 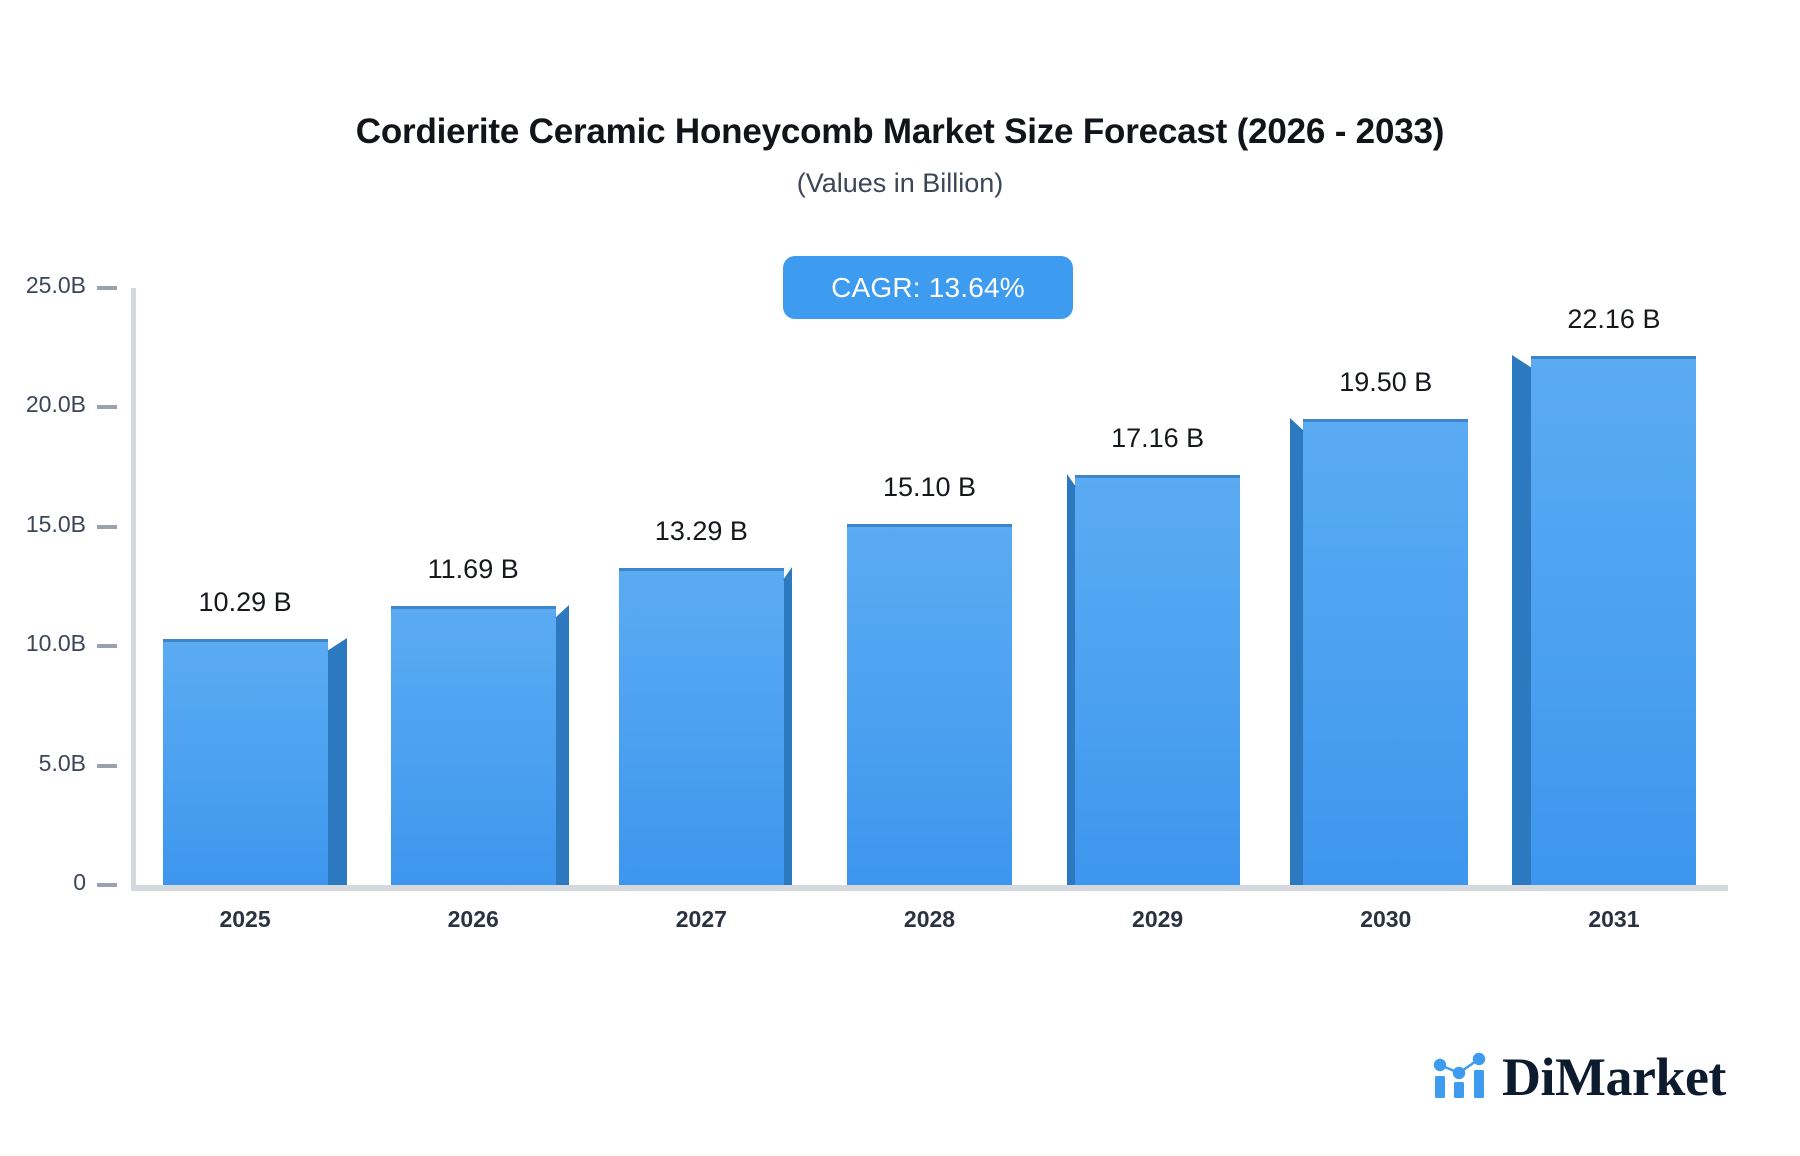 I want to click on brand-logo: DiMarket, so click(x=1579, y=1076).